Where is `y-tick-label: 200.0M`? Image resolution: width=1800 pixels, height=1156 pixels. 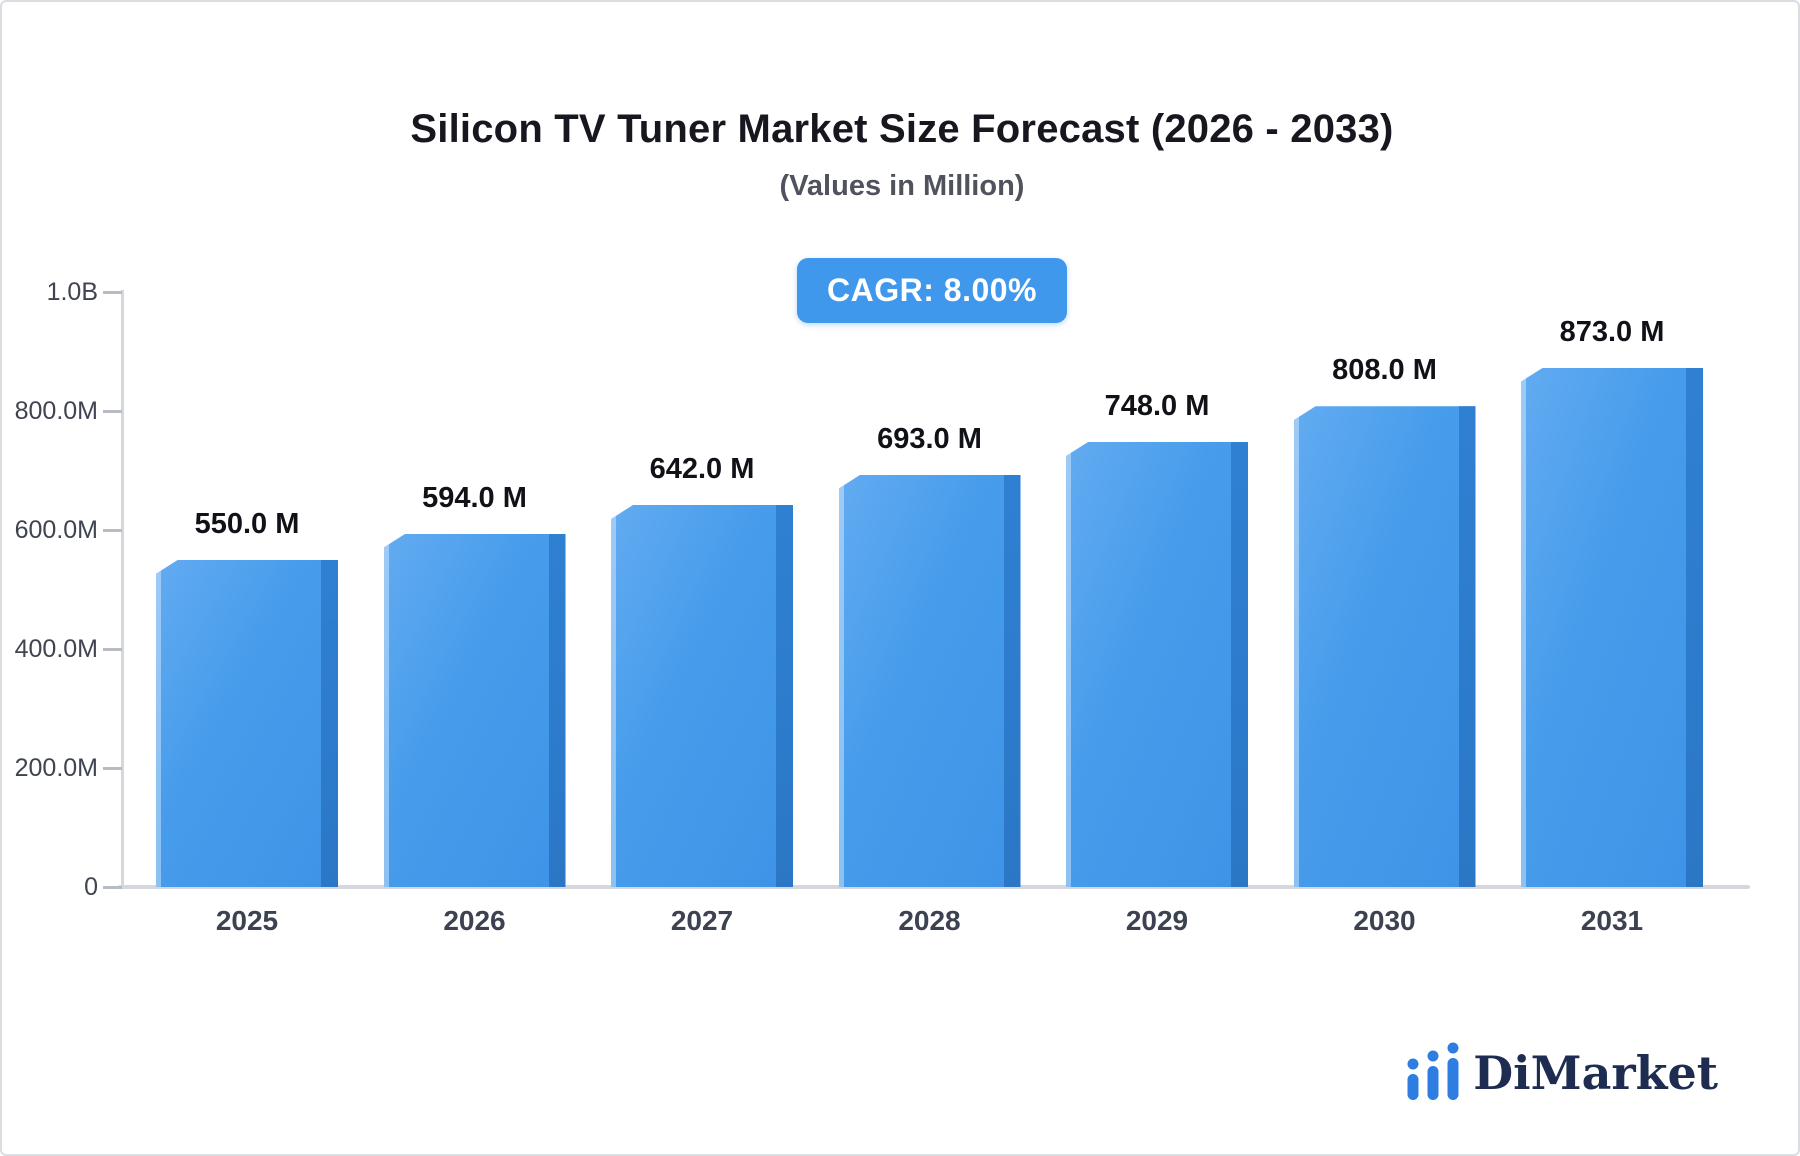
y-tick-label: 200.0M is located at coordinates (56, 768).